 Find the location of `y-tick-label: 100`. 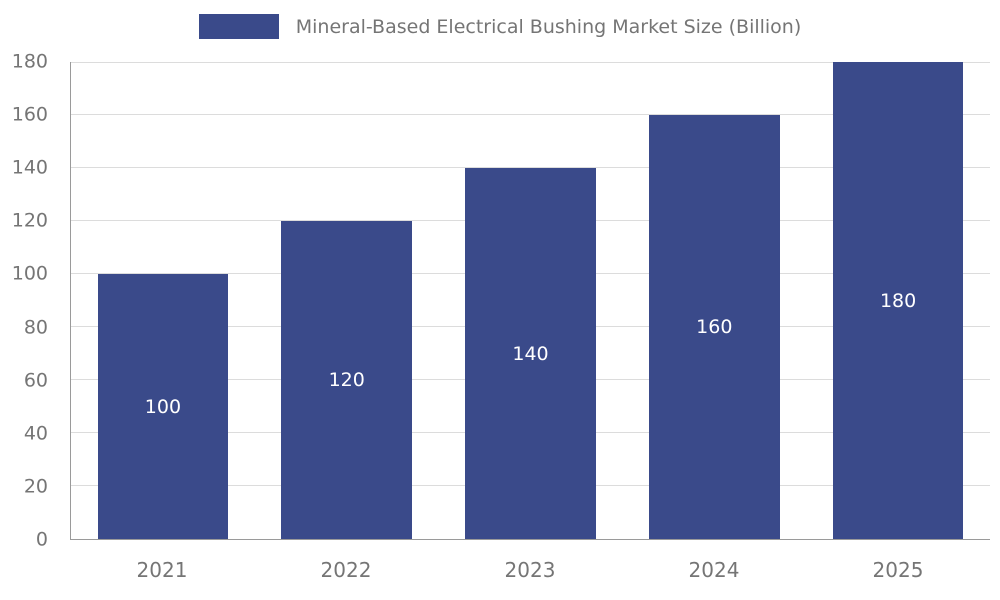

y-tick-label: 100 is located at coordinates (29, 273).